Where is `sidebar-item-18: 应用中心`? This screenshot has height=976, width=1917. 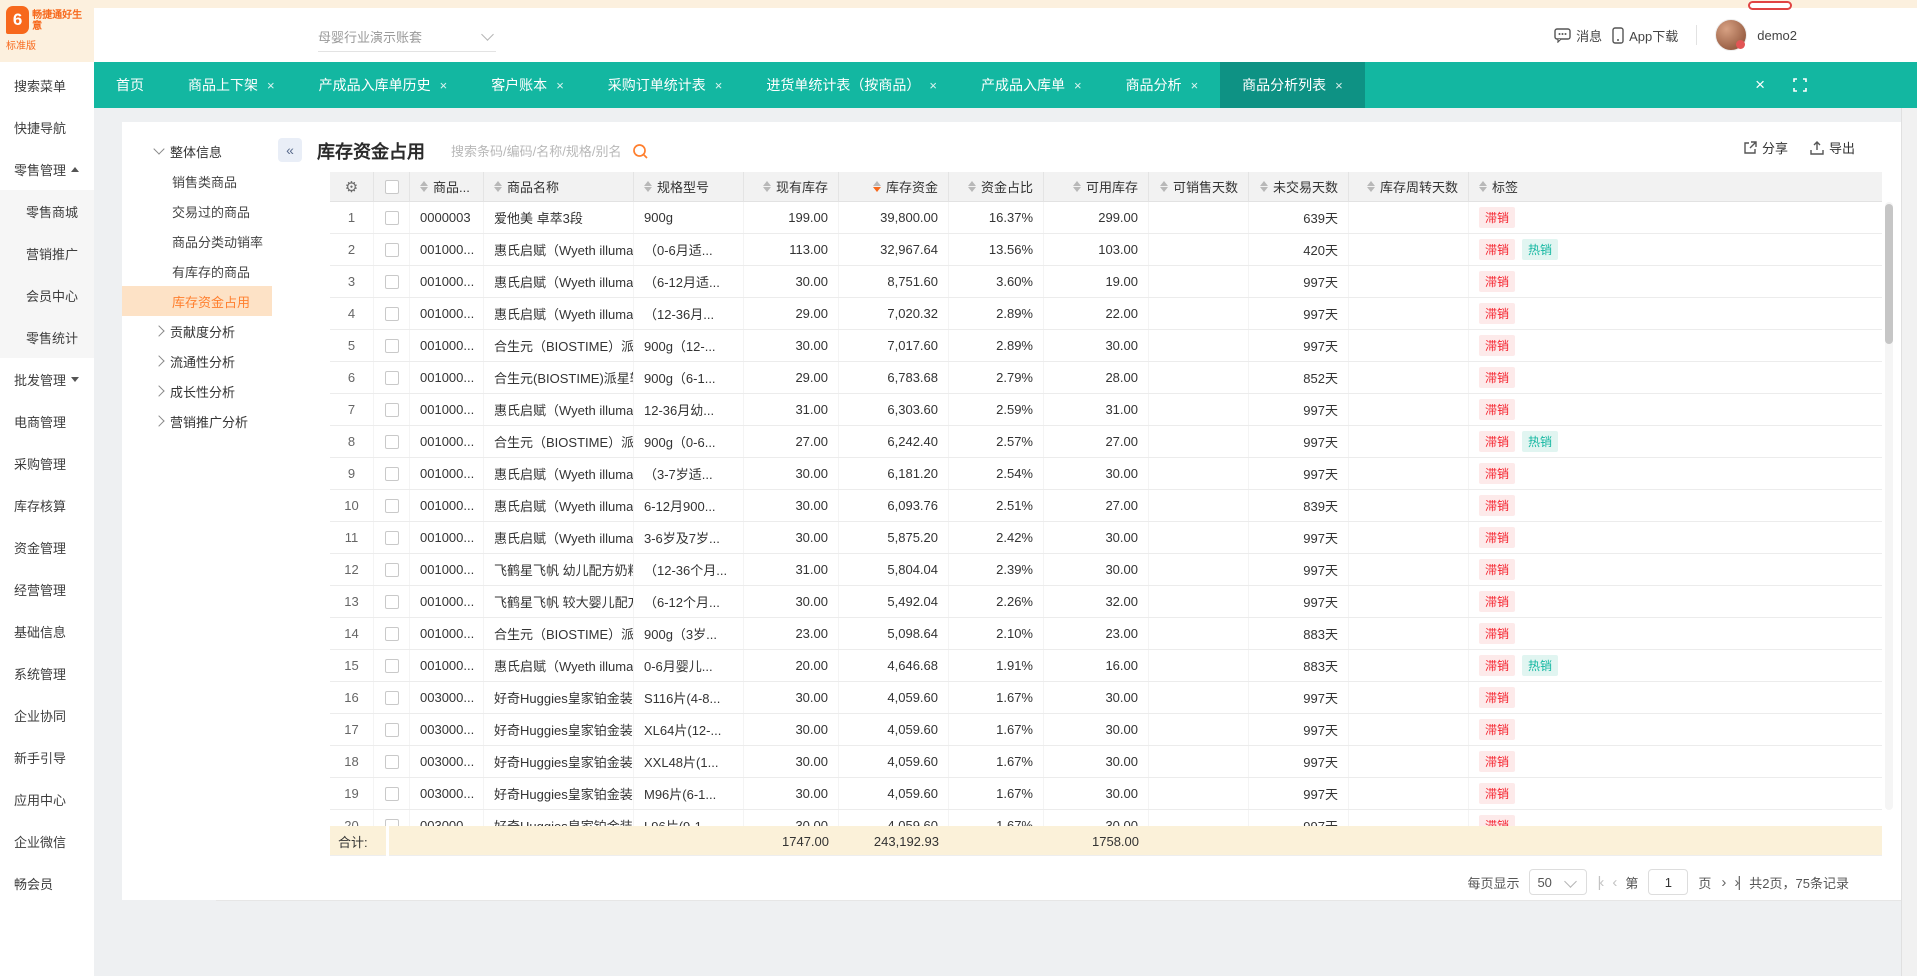 sidebar-item-18: 应用中心 is located at coordinates (40, 800).